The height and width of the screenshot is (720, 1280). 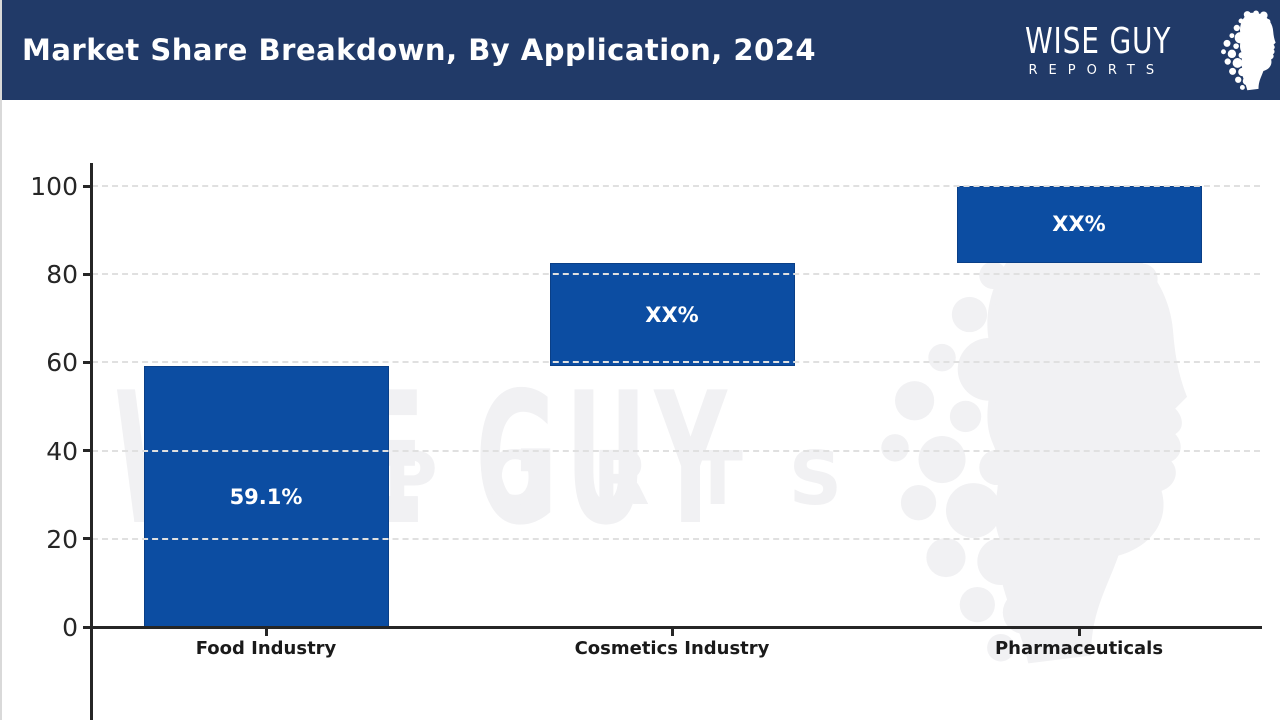 What do you see at coordinates (62, 539) in the screenshot?
I see `y-tick-label: 20` at bounding box center [62, 539].